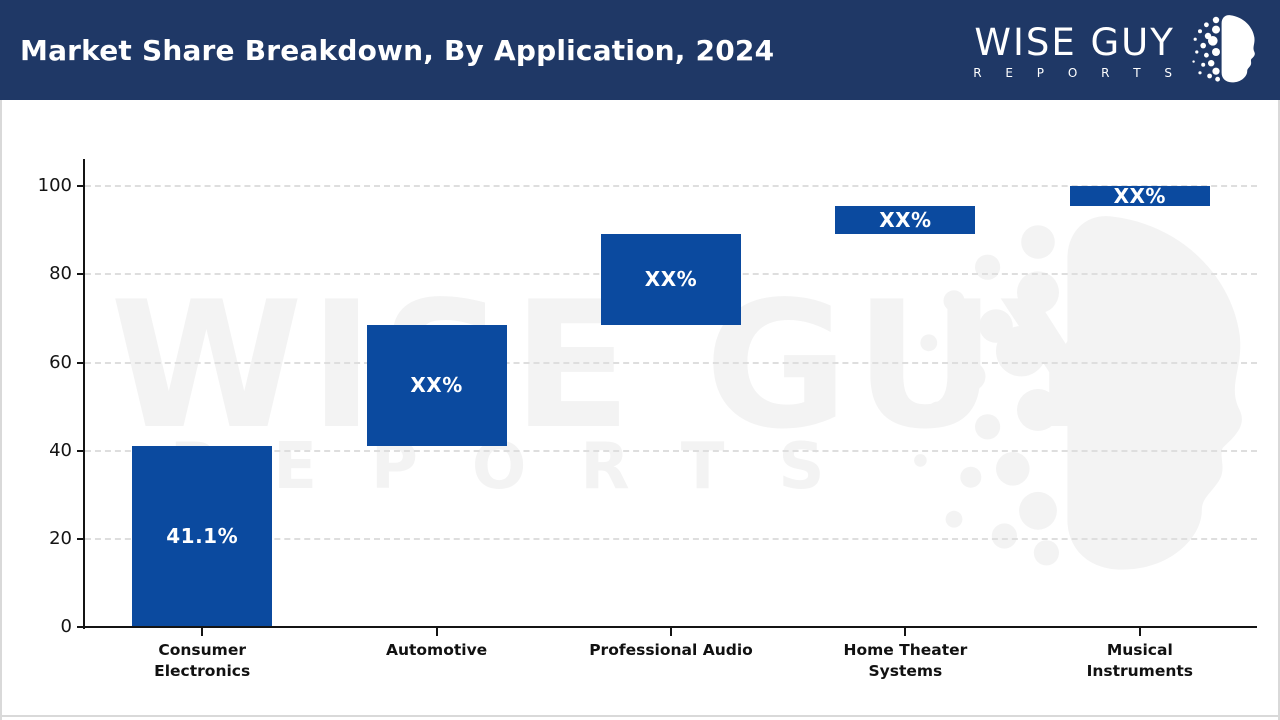 The height and width of the screenshot is (720, 1280). Describe the element at coordinates (60, 362) in the screenshot. I see `y-axis-tick-label: 60` at that location.